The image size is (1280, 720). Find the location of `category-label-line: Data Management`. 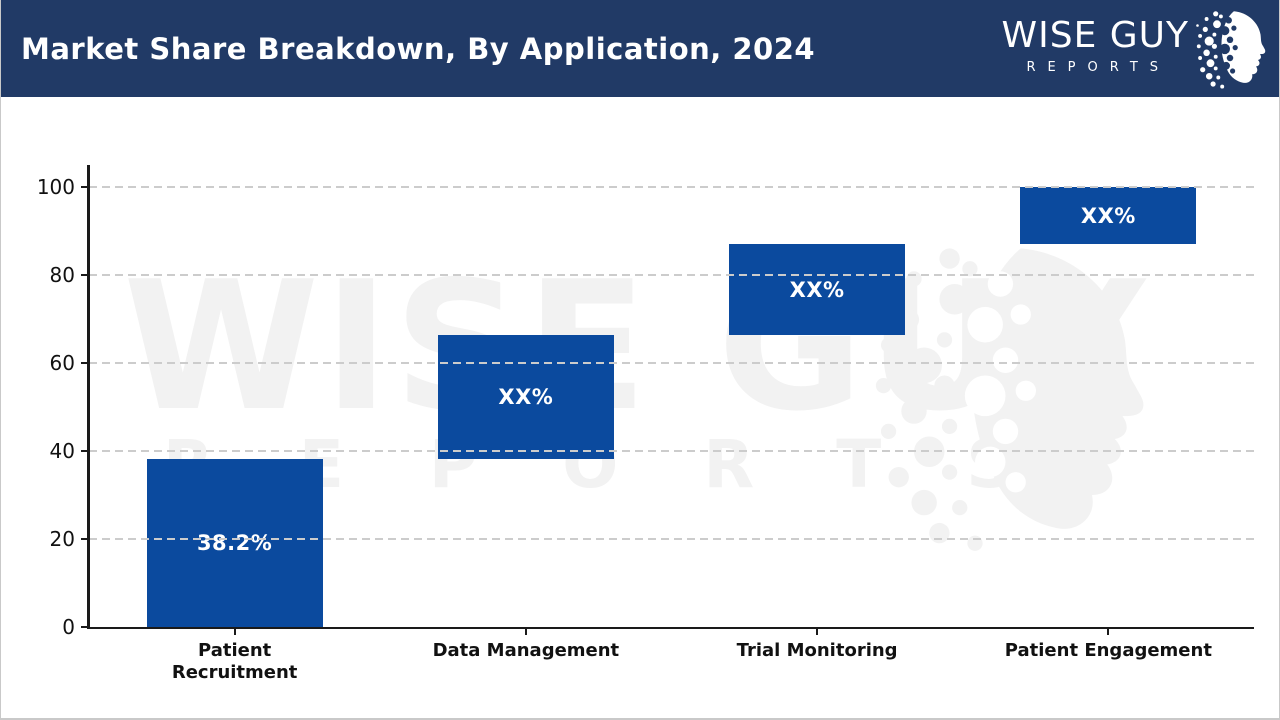

category-label-line: Data Management is located at coordinates (526, 650).